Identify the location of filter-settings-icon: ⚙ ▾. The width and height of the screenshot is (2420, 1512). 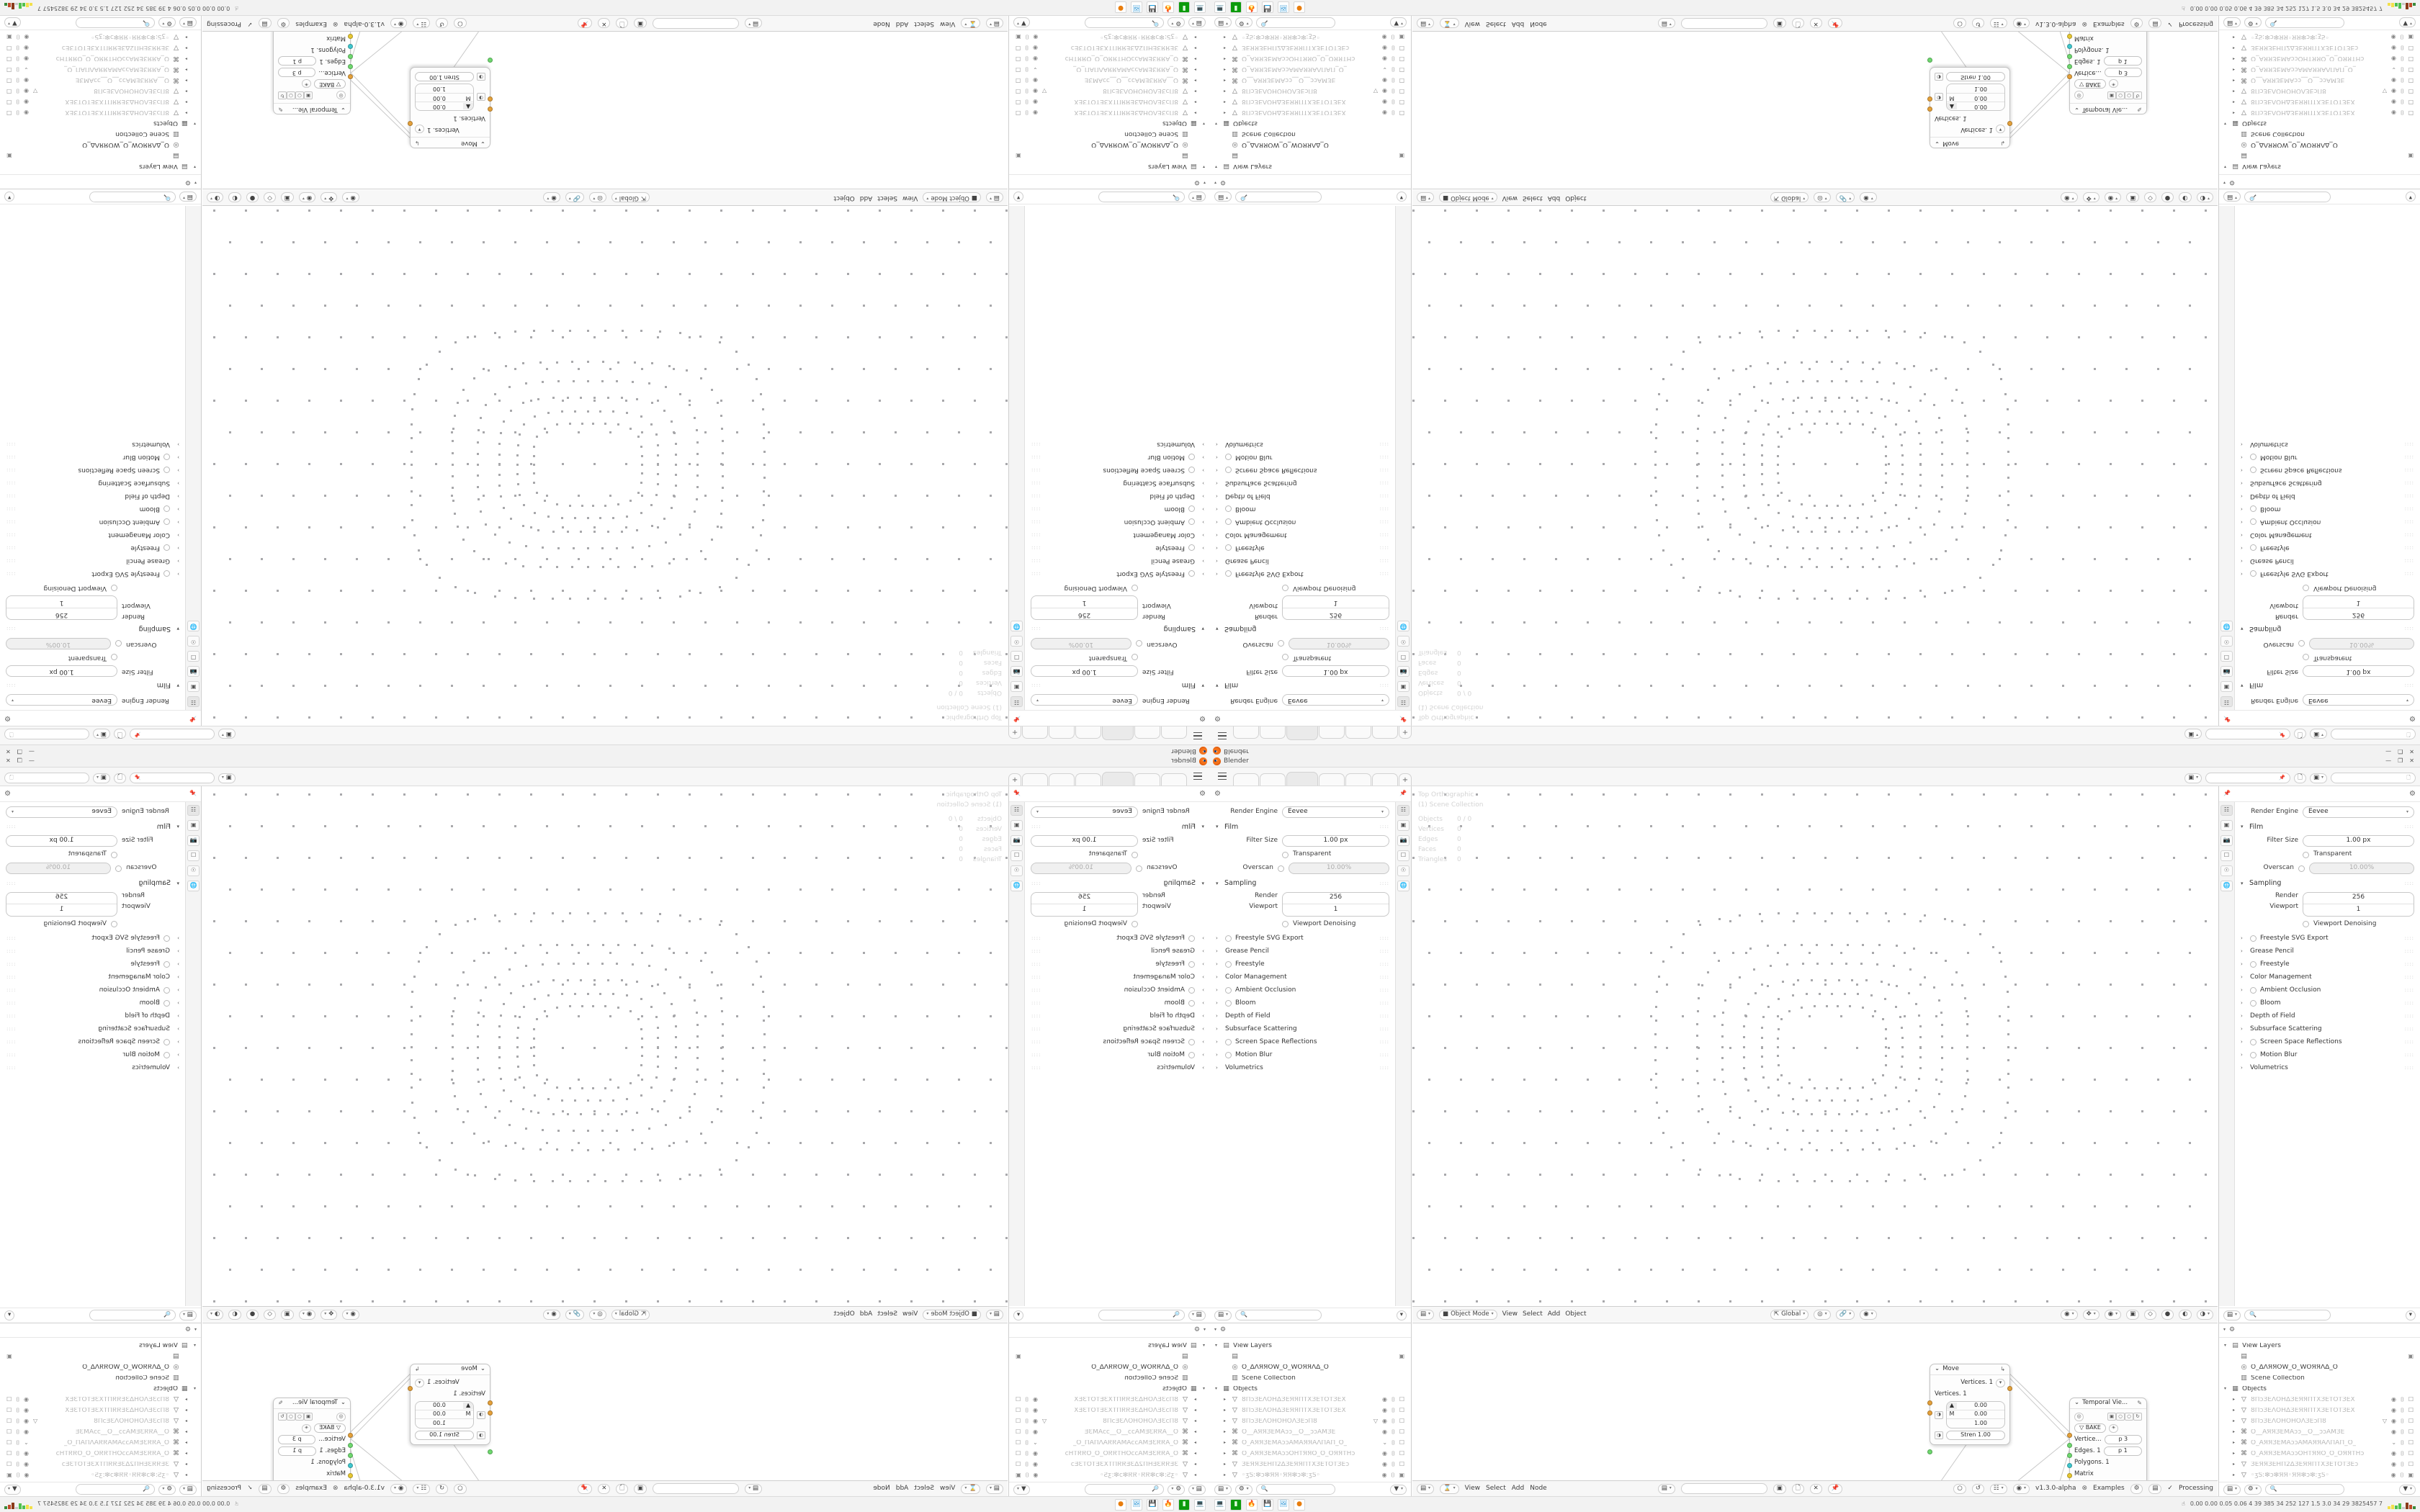
(2253, 22).